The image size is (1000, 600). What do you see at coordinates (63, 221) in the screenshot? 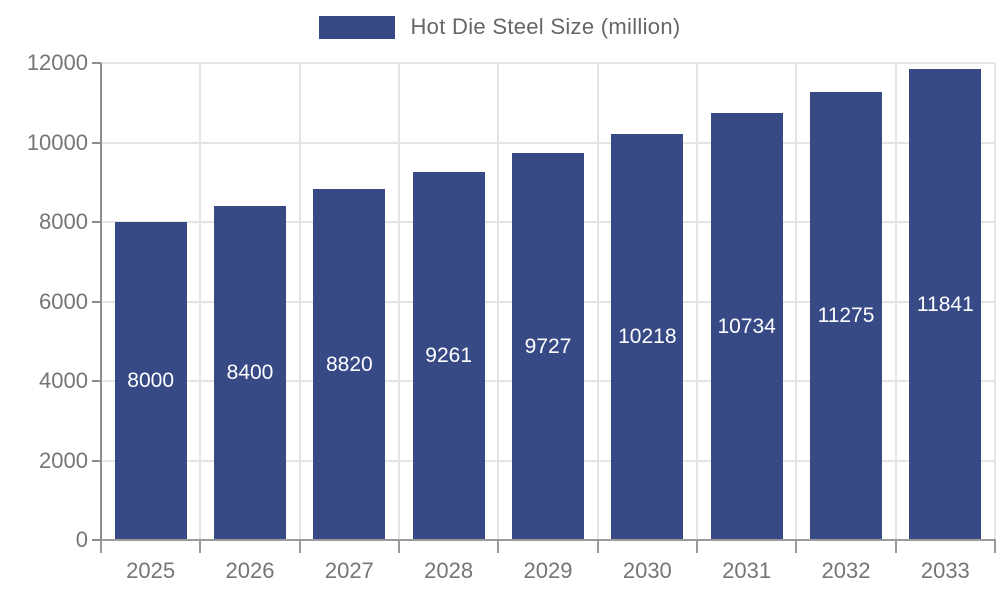
I see `y-tick-label: 8000` at bounding box center [63, 221].